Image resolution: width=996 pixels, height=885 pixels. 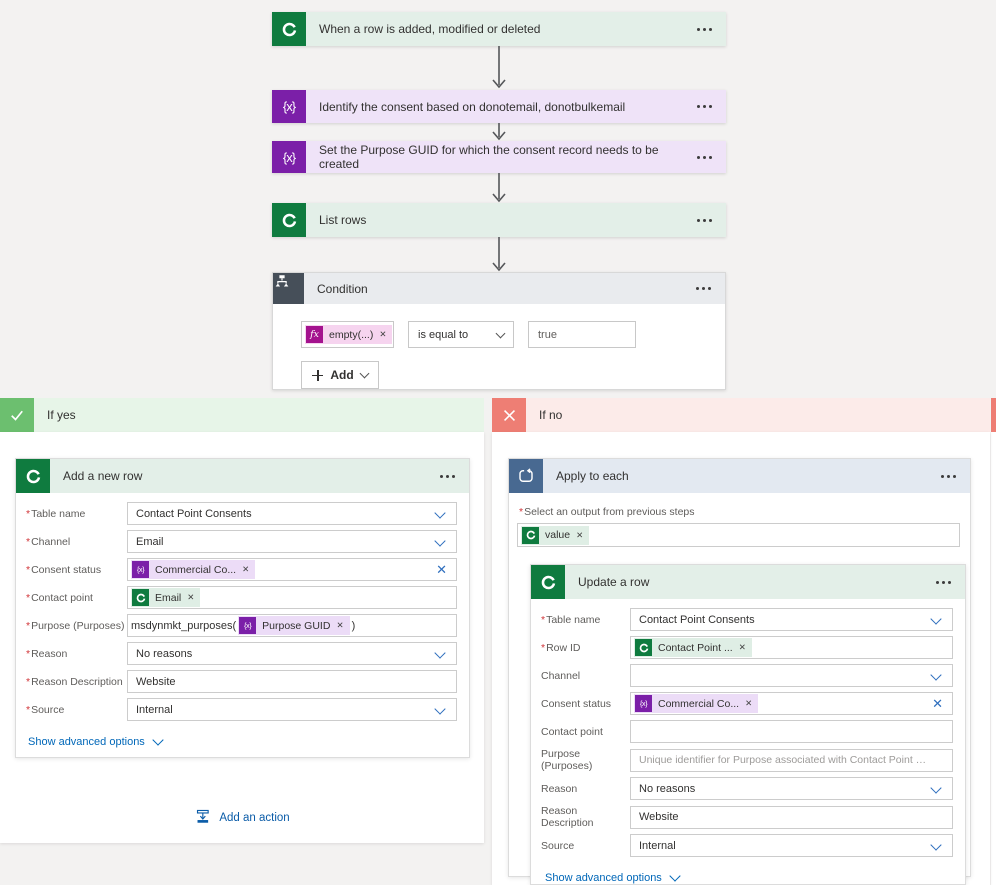 What do you see at coordinates (748, 582) in the screenshot?
I see `update-a-row-header: Update a row` at bounding box center [748, 582].